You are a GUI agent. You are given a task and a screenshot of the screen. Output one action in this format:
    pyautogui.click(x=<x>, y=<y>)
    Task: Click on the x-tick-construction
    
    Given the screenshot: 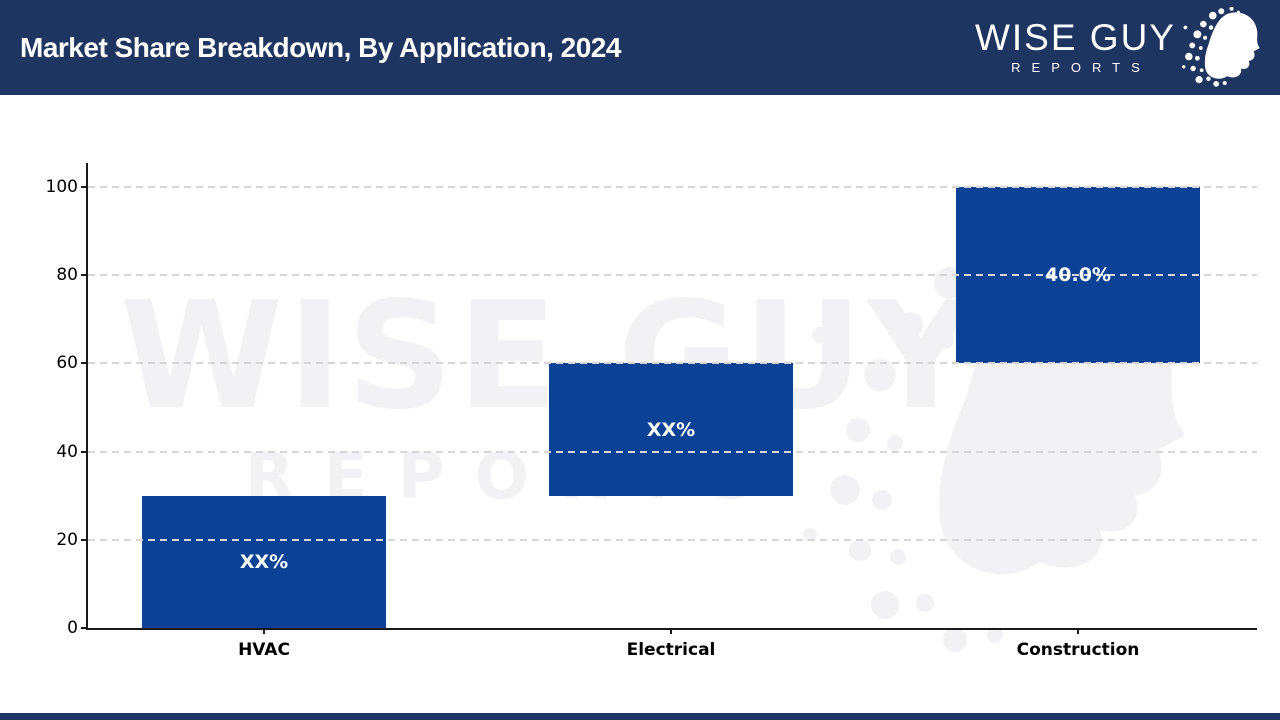 What is the action you would take?
    pyautogui.click(x=1078, y=631)
    